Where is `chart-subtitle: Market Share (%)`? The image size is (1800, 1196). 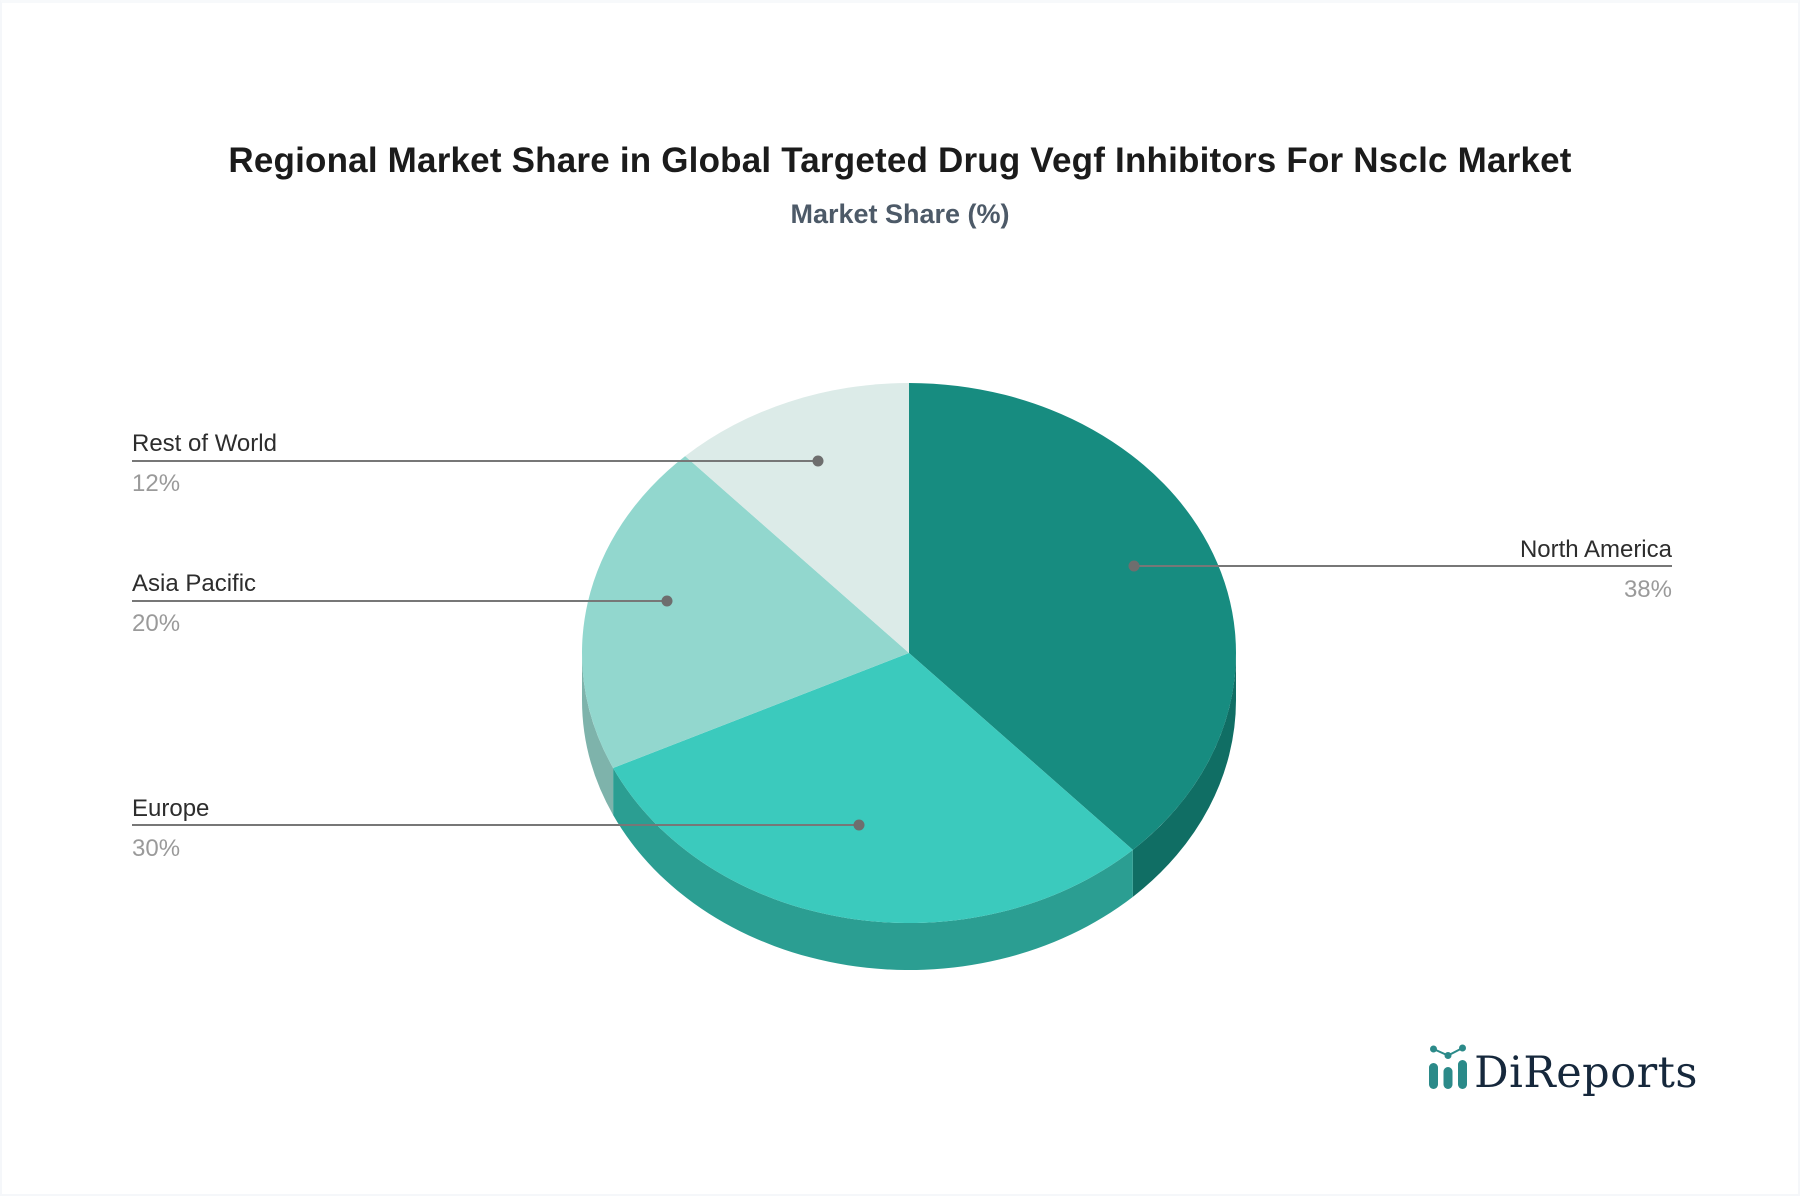
chart-subtitle: Market Share (%) is located at coordinates (900, 214).